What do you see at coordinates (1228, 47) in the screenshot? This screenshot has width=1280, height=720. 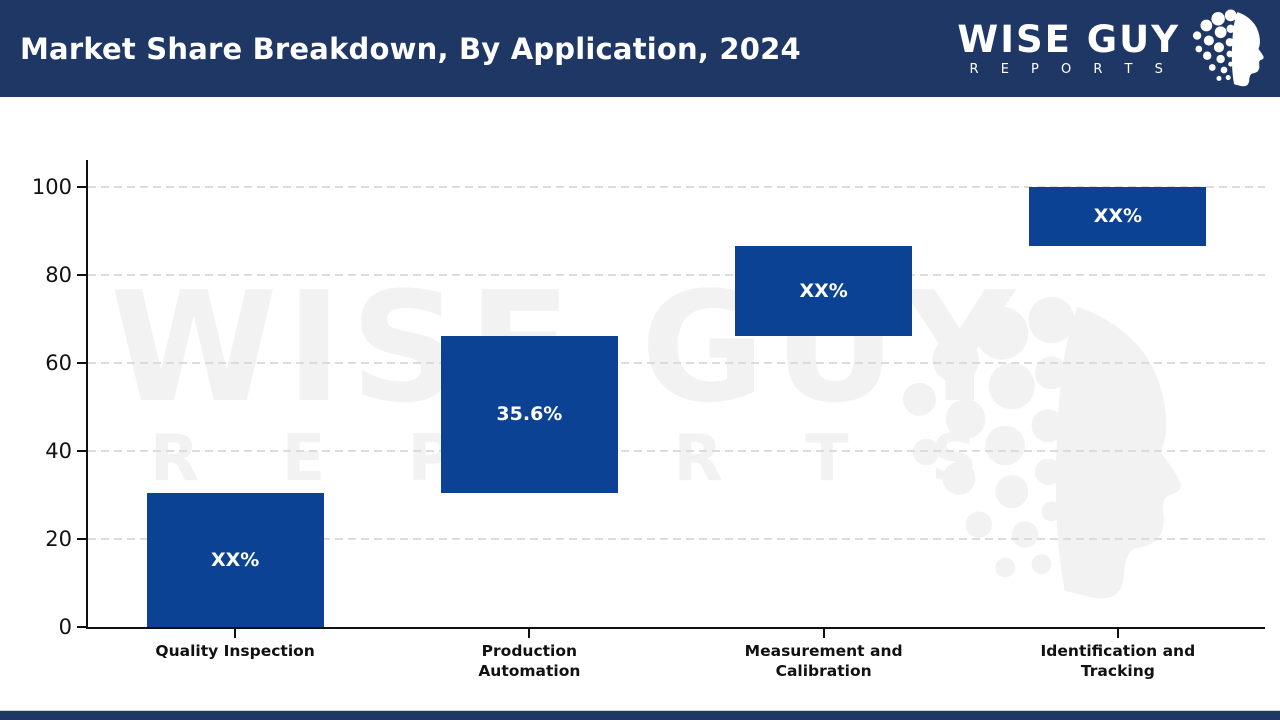 I see `brand-face-icon` at bounding box center [1228, 47].